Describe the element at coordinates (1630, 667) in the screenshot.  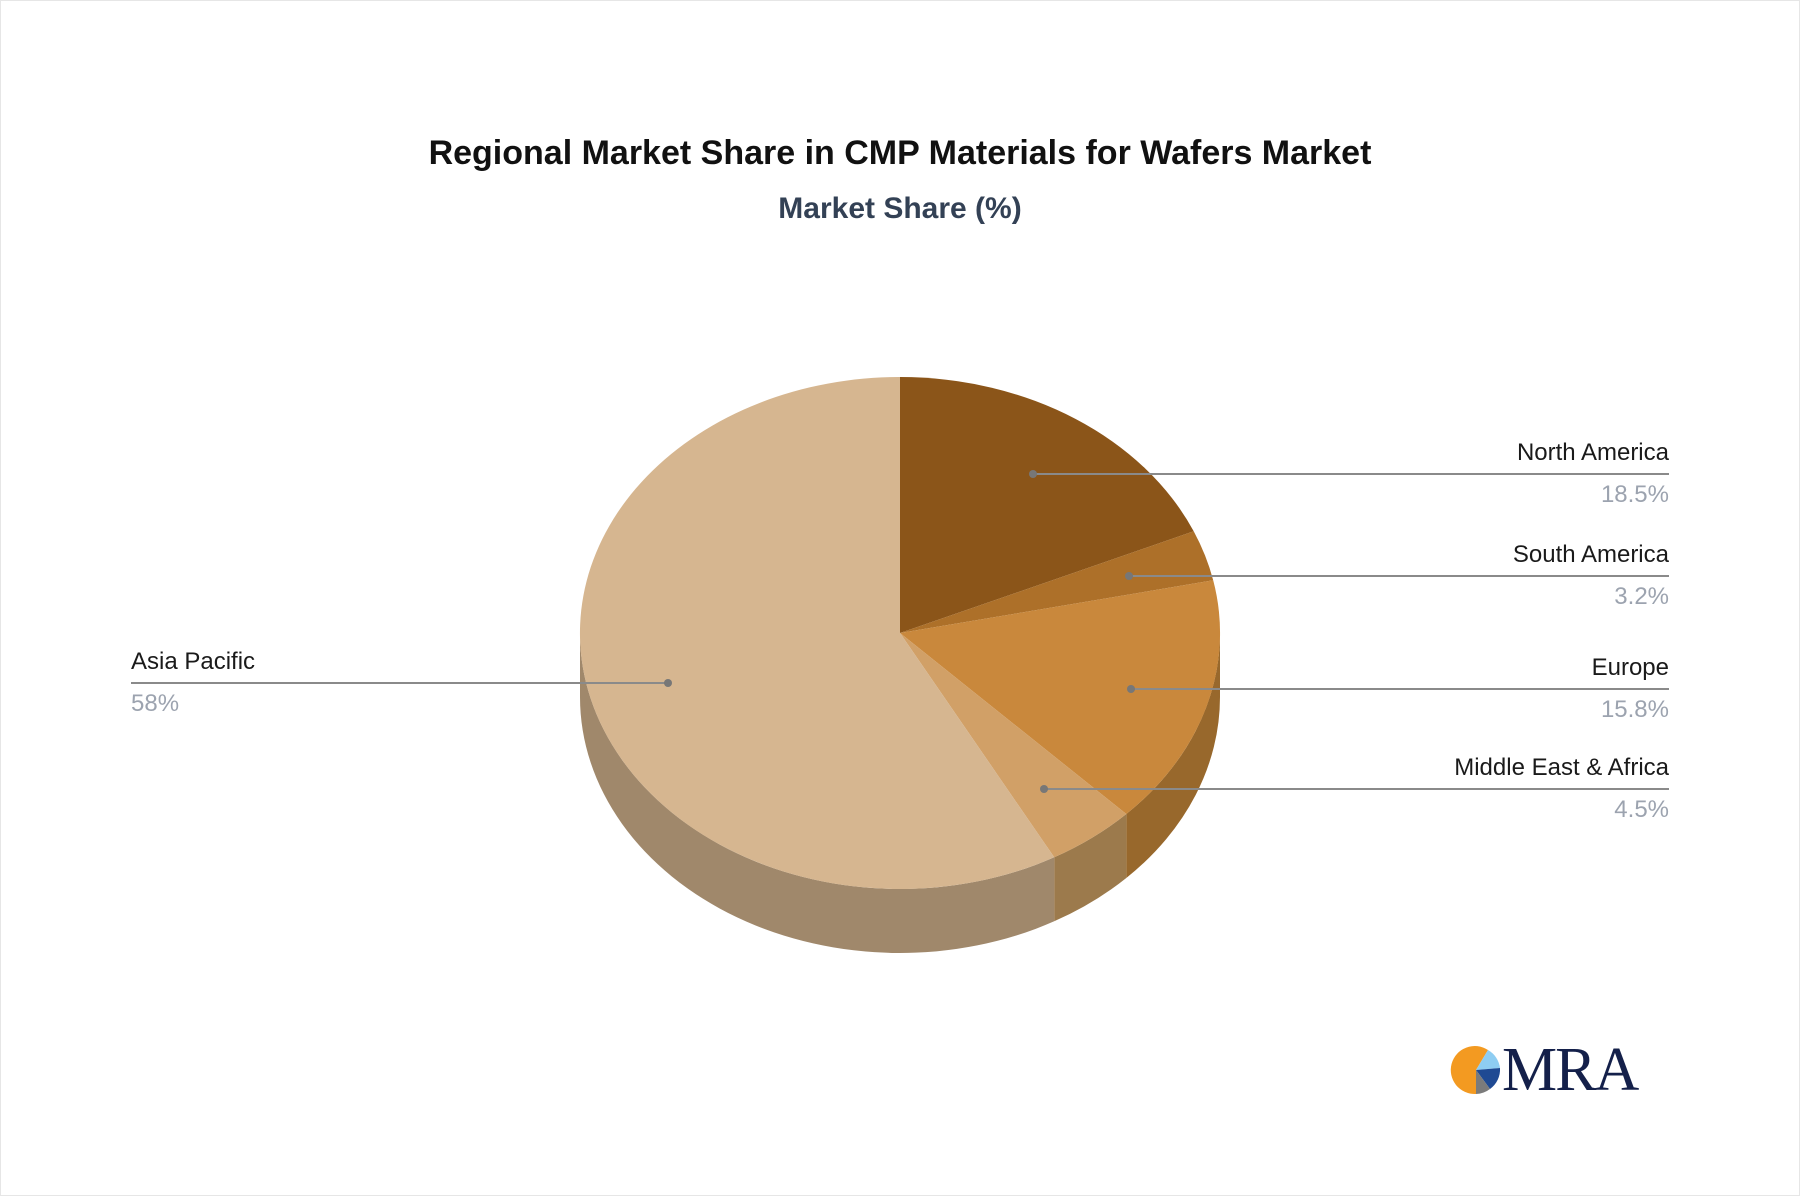
I see `label-europe: Europe` at that location.